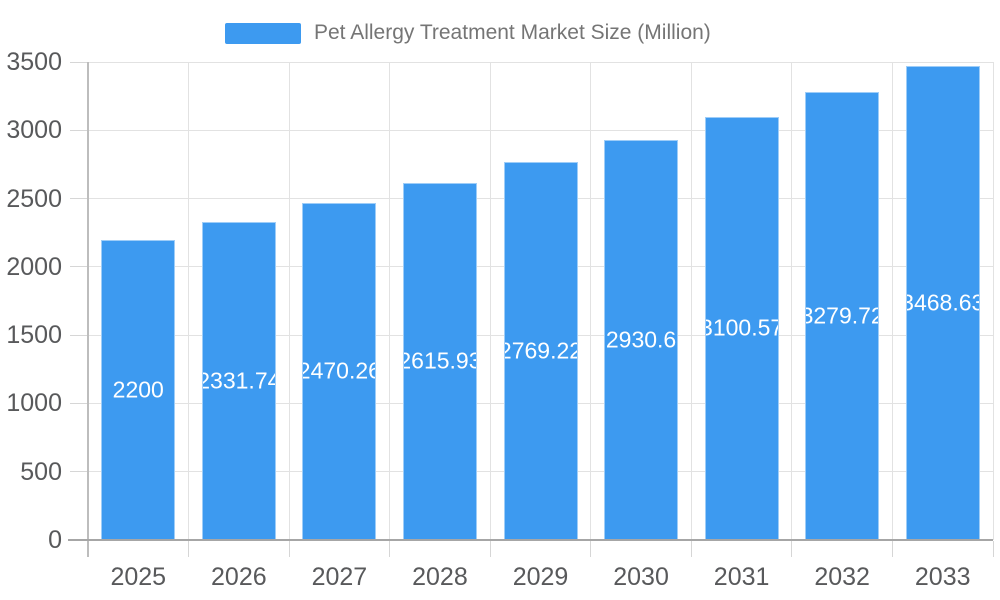 This screenshot has width=1000, height=600. I want to click on legend-swatch, so click(263, 33).